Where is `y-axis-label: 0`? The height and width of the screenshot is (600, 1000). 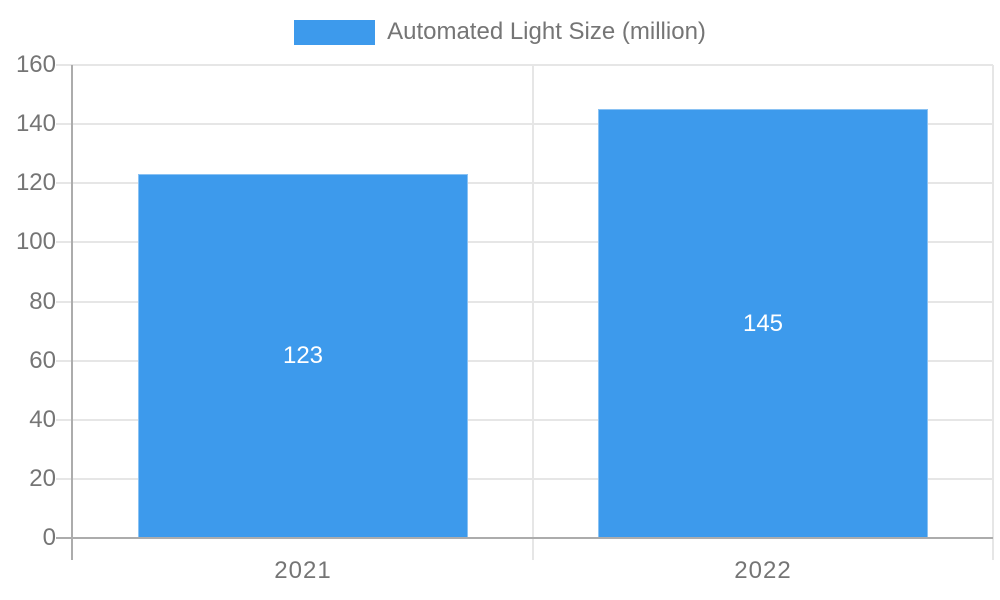 y-axis-label: 0 is located at coordinates (49, 537).